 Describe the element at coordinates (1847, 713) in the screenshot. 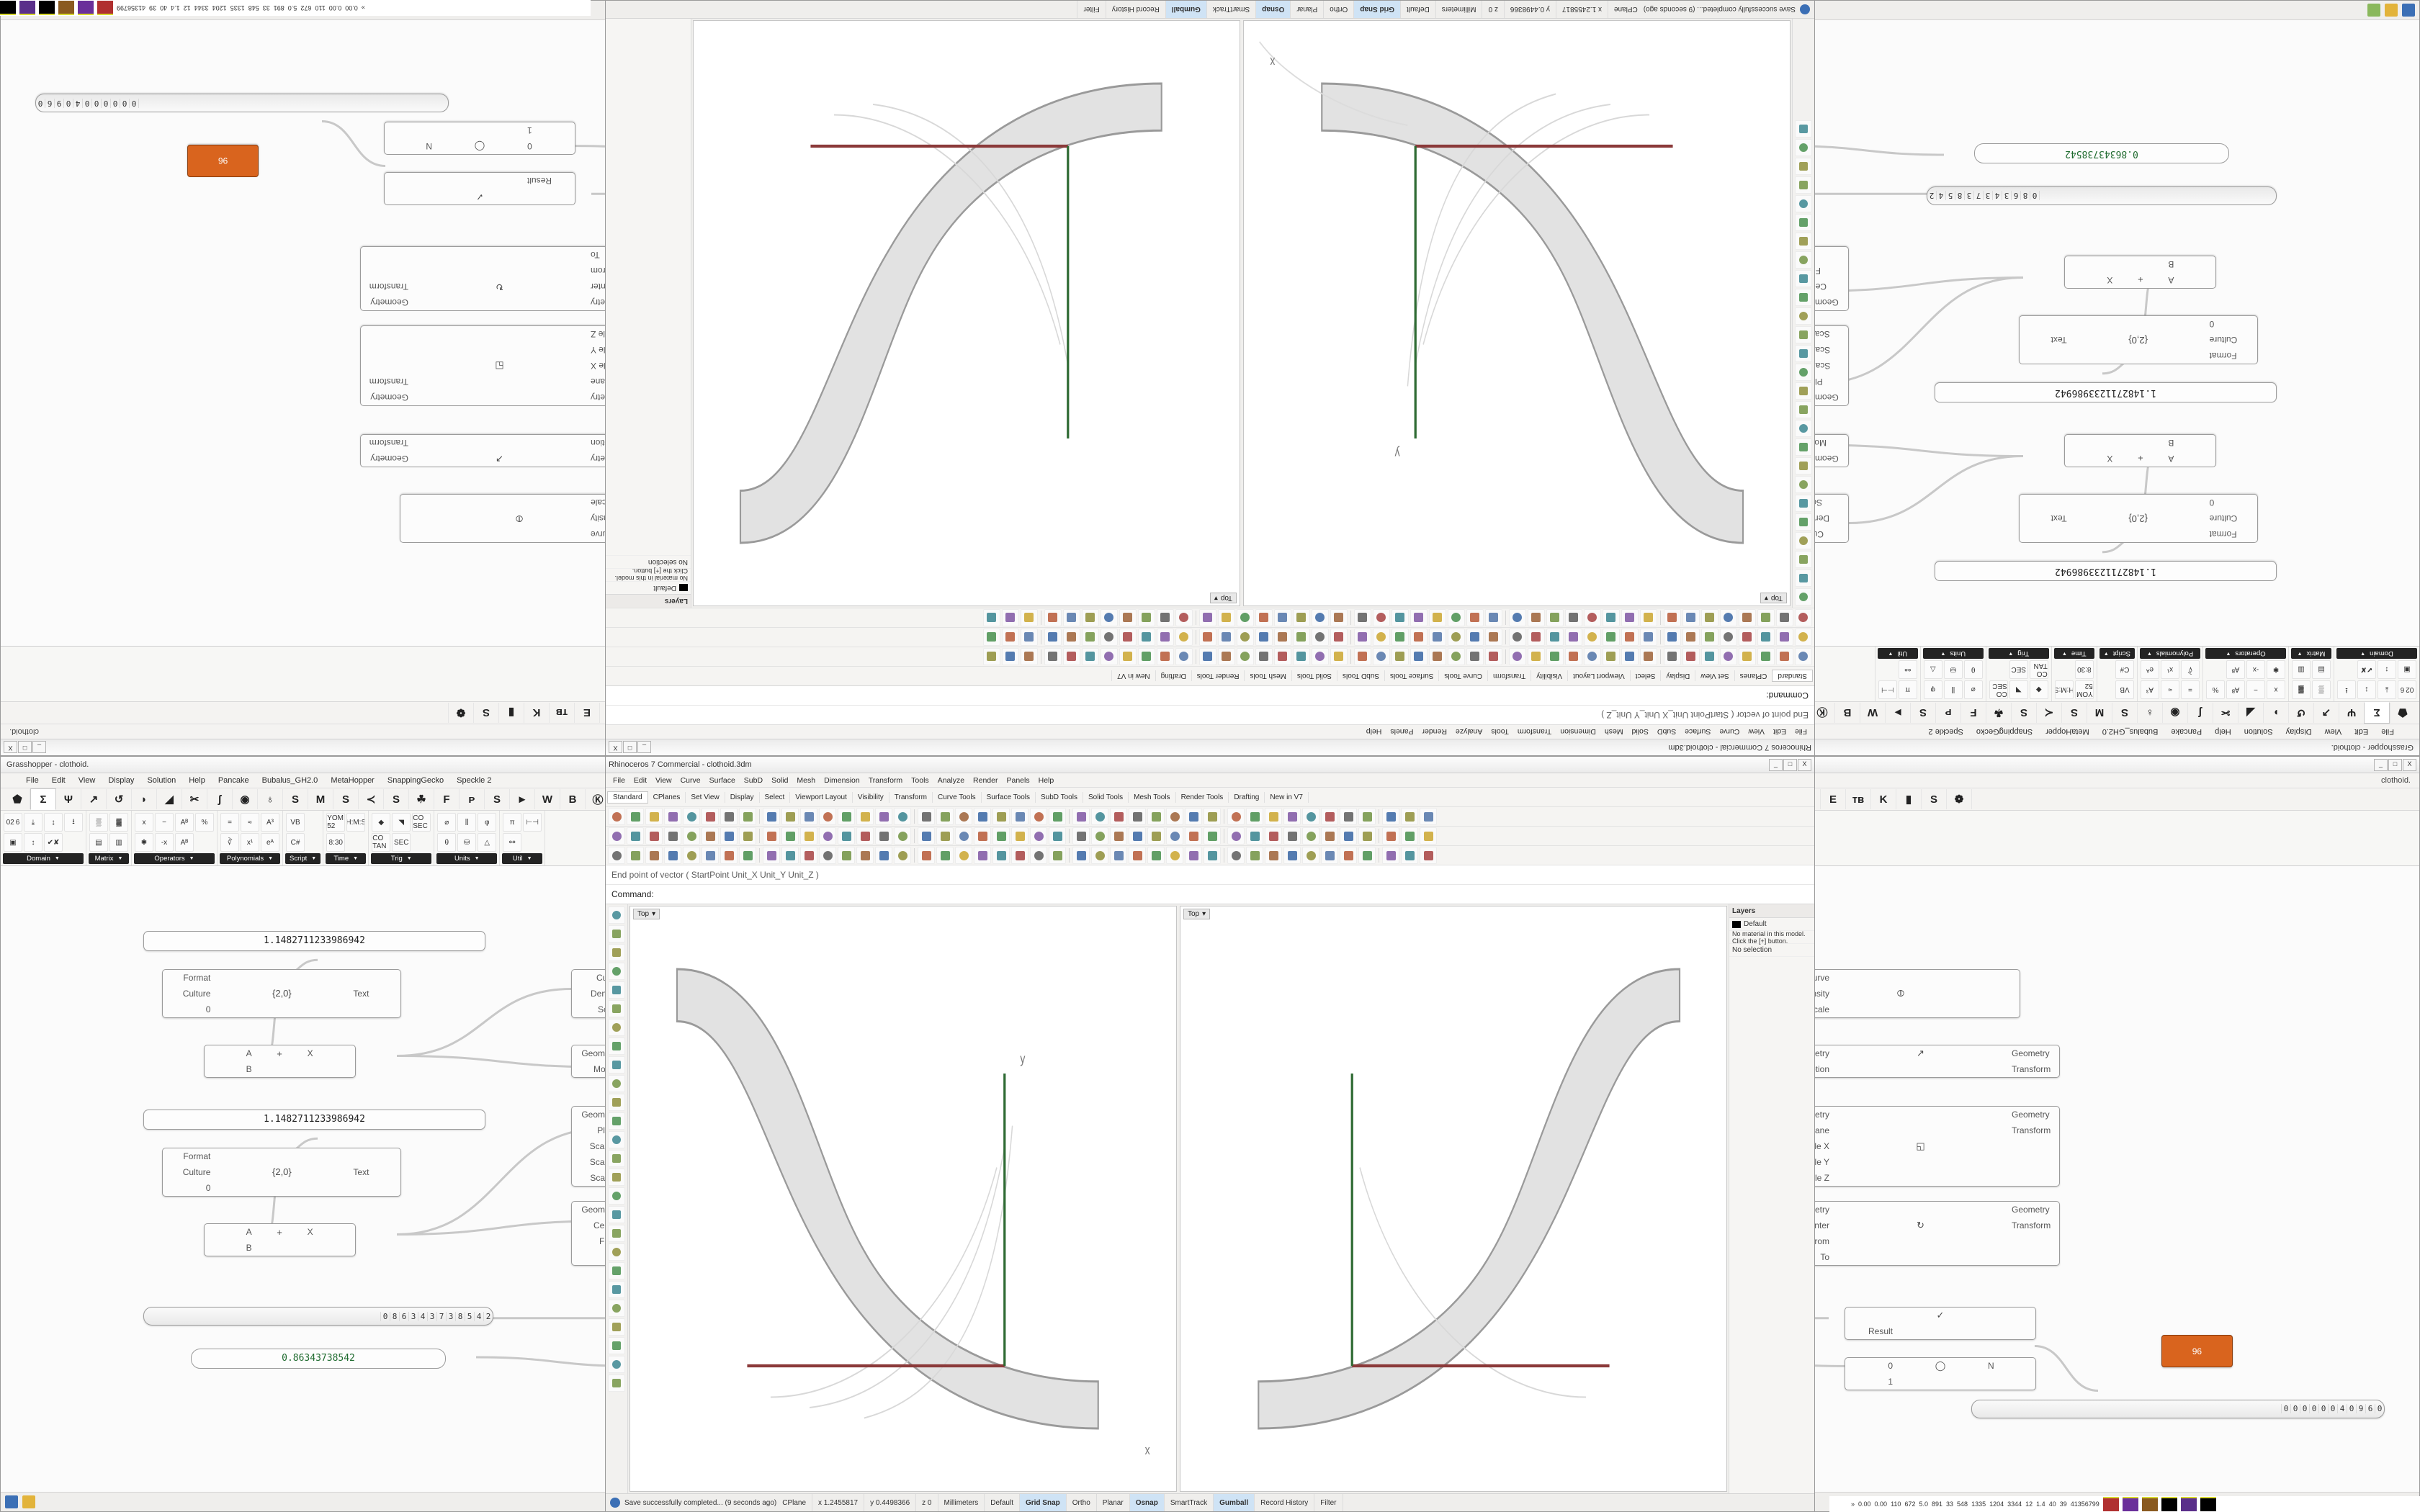

I see `gh-tab-b-tab: B` at that location.